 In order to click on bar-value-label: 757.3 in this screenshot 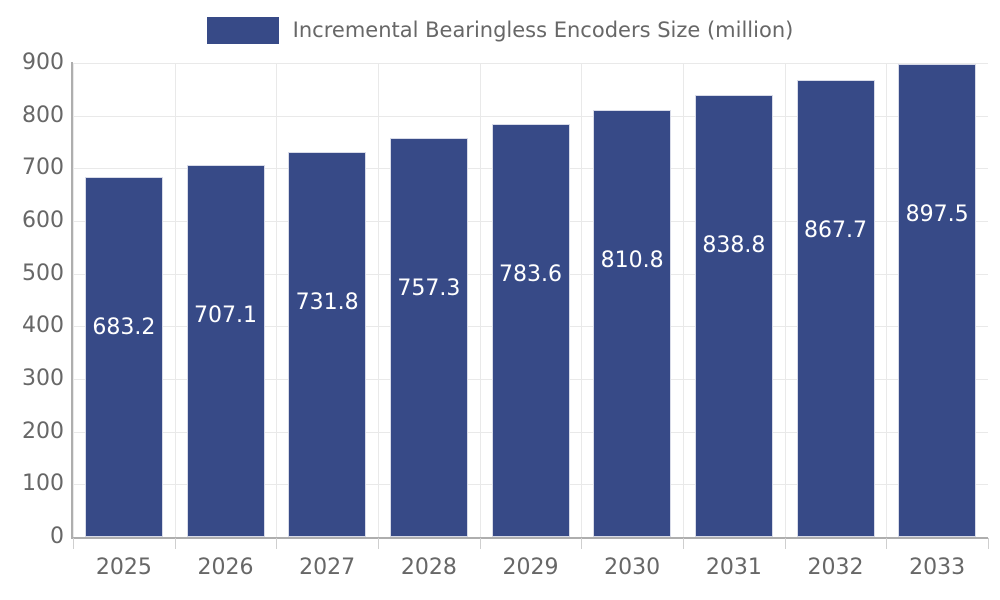, I will do `click(429, 289)`.